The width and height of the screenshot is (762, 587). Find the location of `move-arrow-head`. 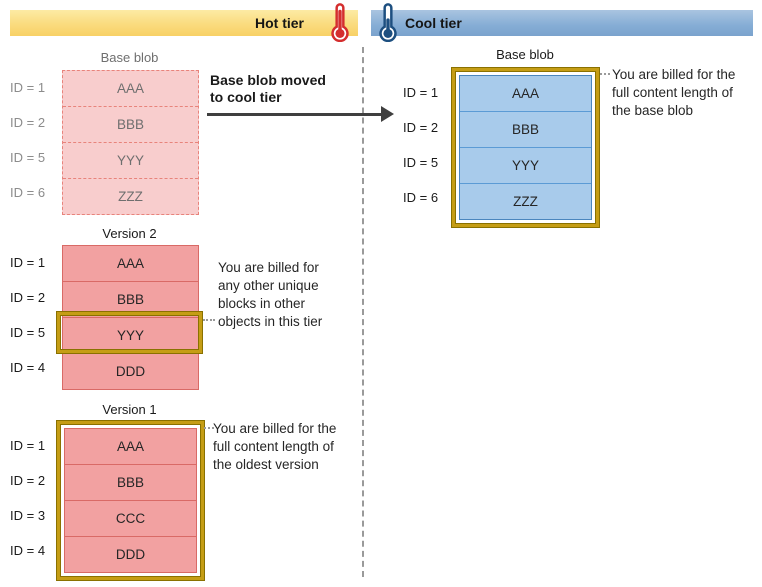

move-arrow-head is located at coordinates (387, 114).